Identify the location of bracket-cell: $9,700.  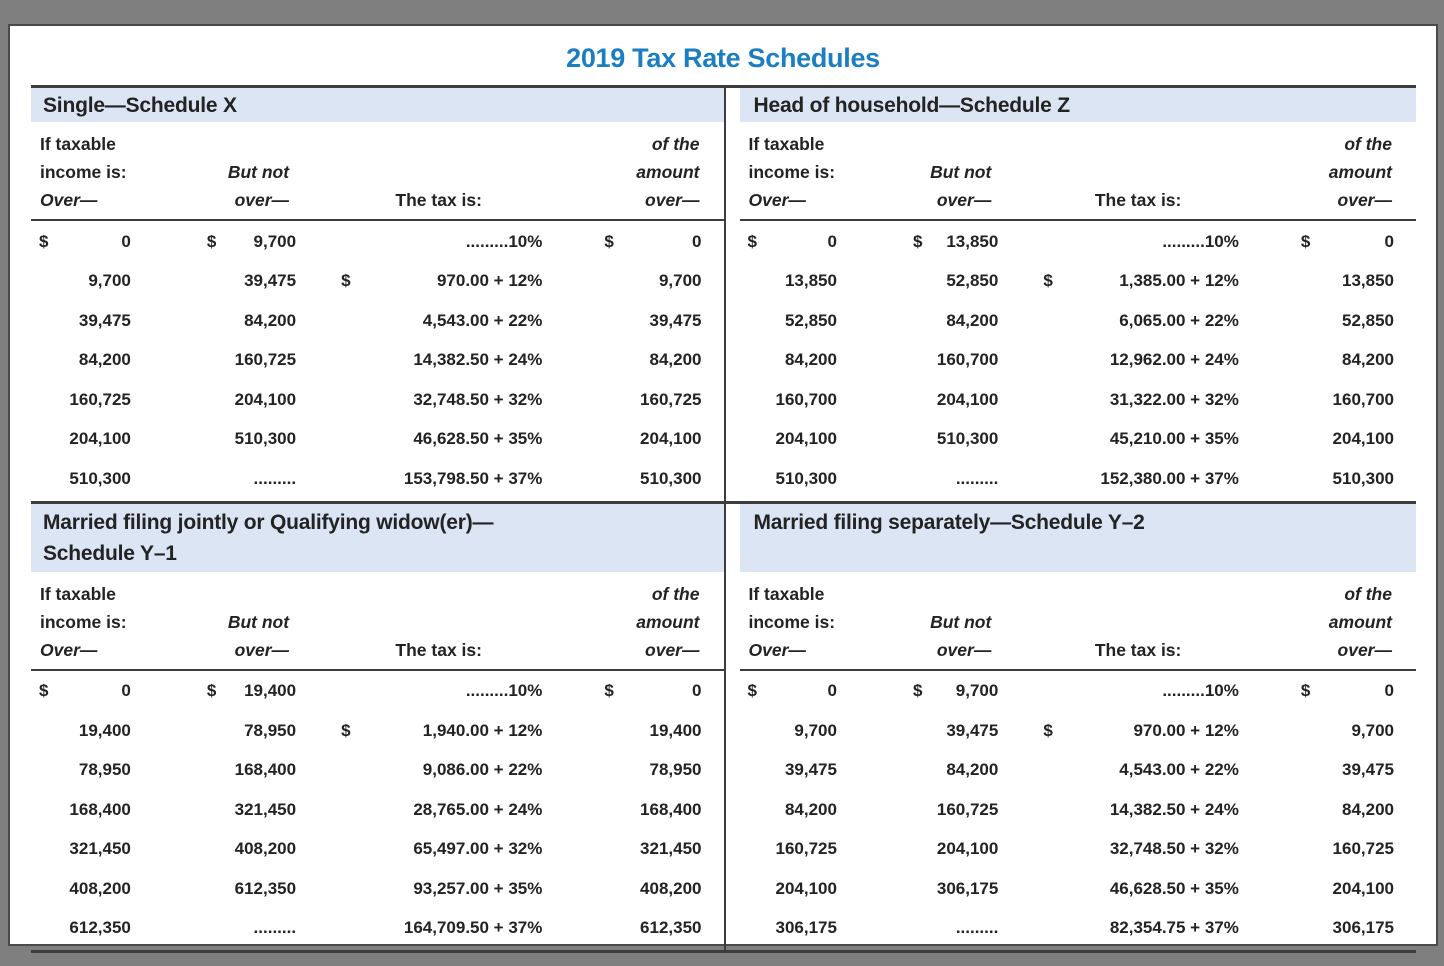
(218, 242).